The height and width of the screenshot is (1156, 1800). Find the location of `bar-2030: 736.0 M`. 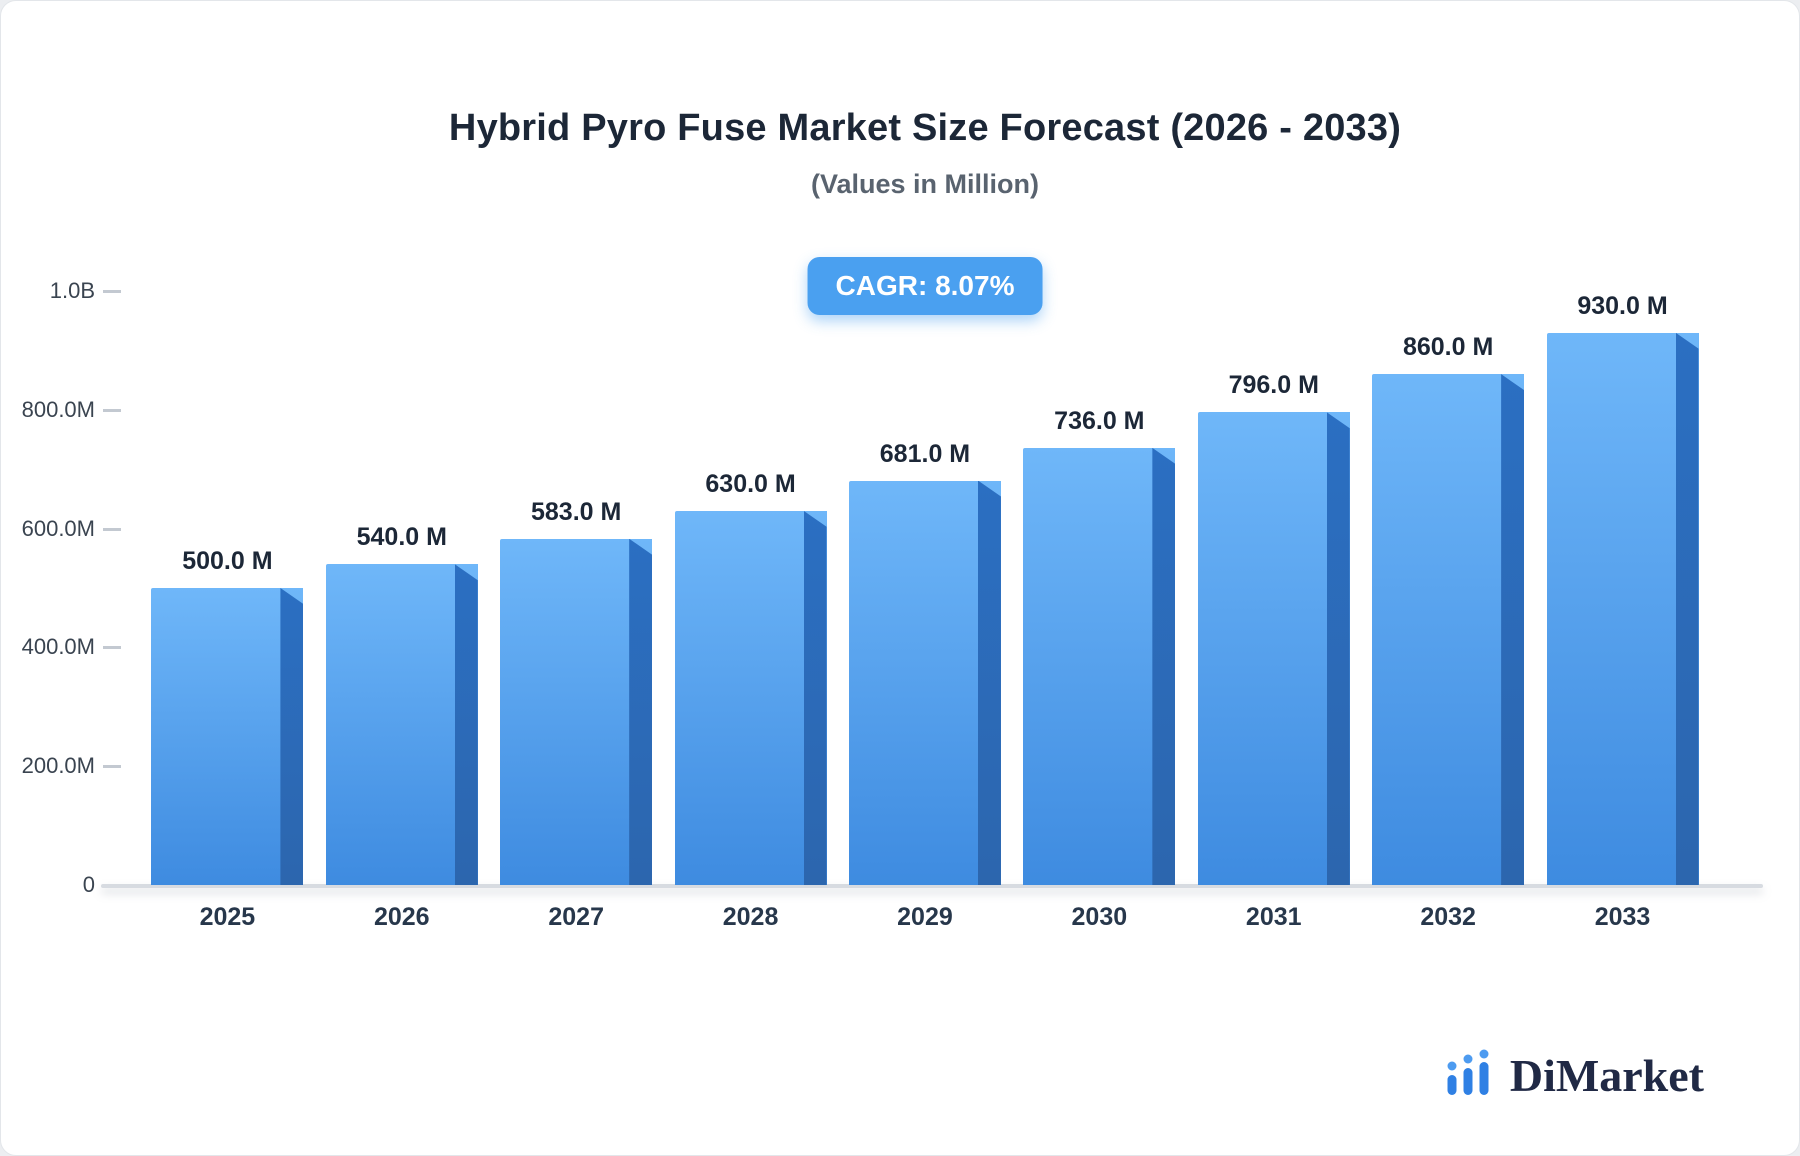

bar-2030: 736.0 M is located at coordinates (1099, 646).